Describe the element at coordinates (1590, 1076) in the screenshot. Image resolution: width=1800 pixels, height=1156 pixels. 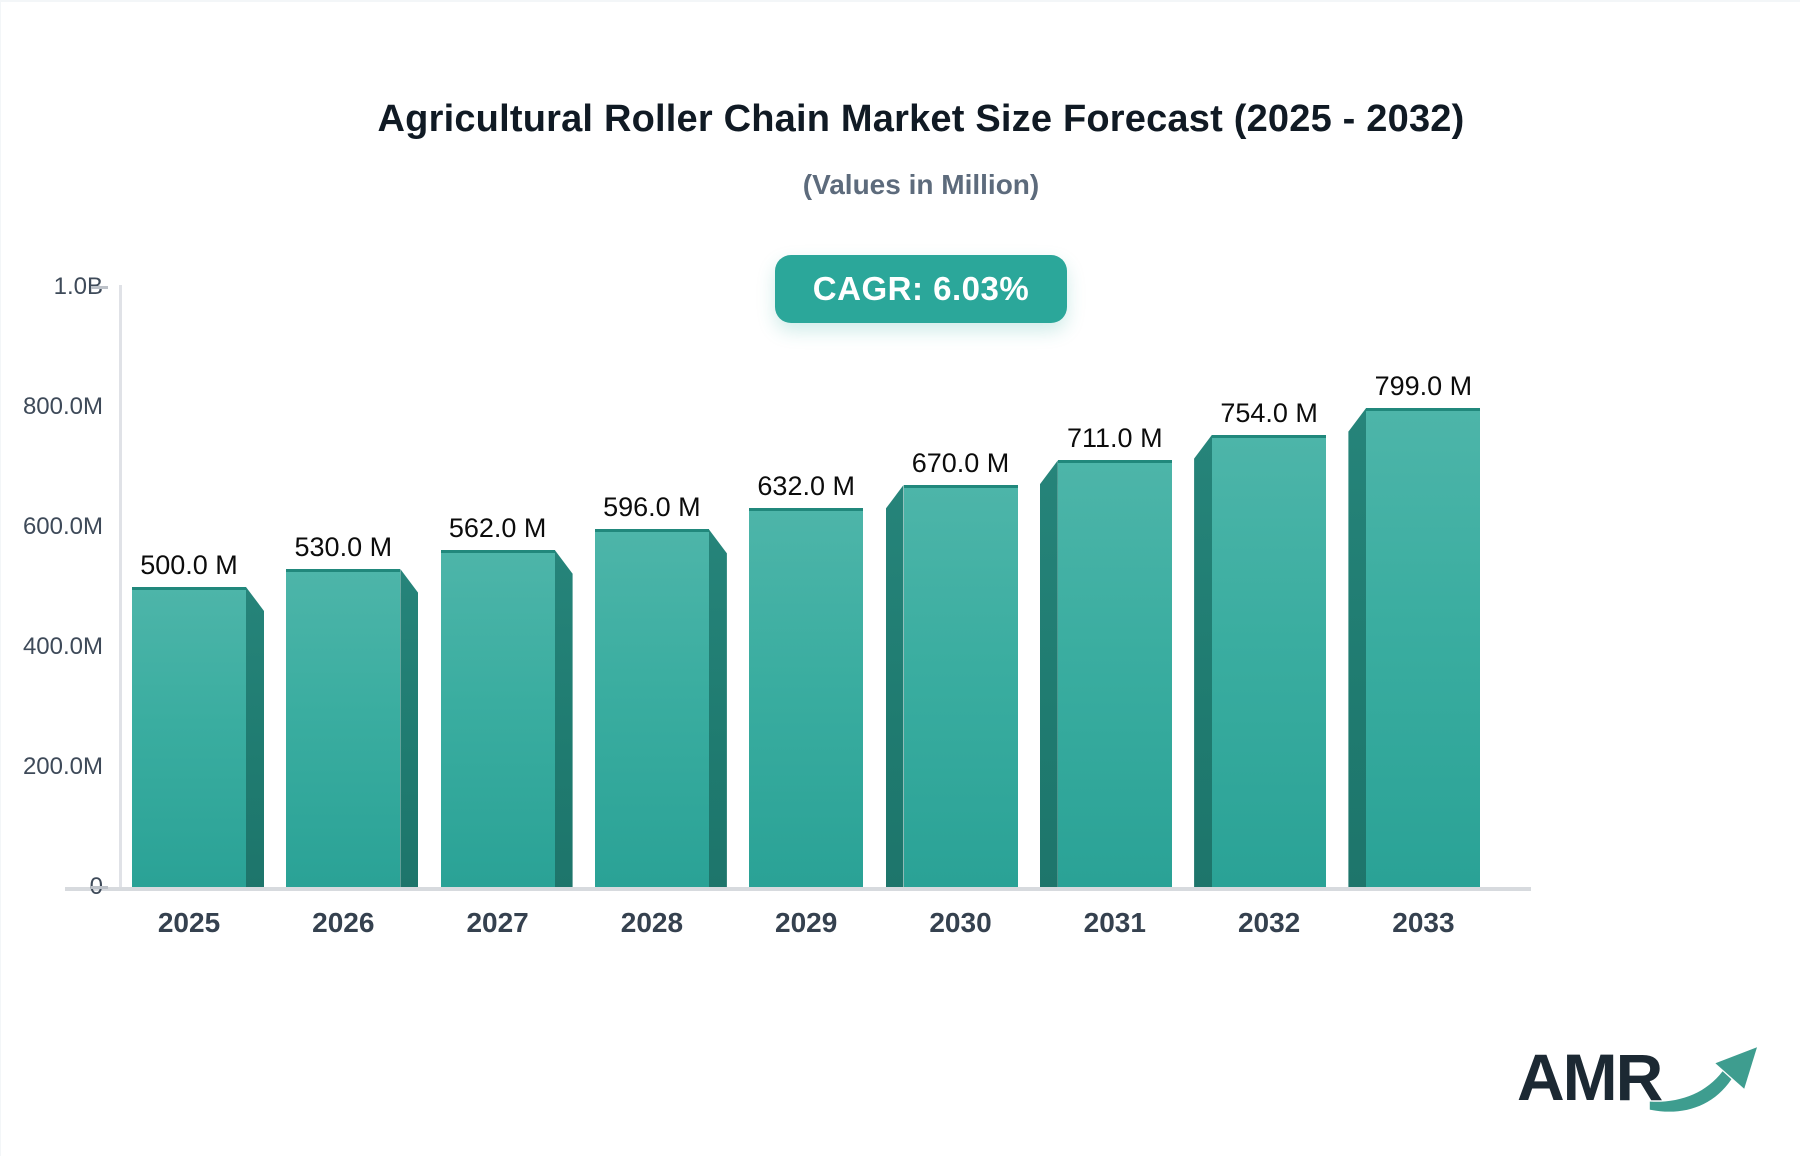
I see `amr-logo-text: AMR` at that location.